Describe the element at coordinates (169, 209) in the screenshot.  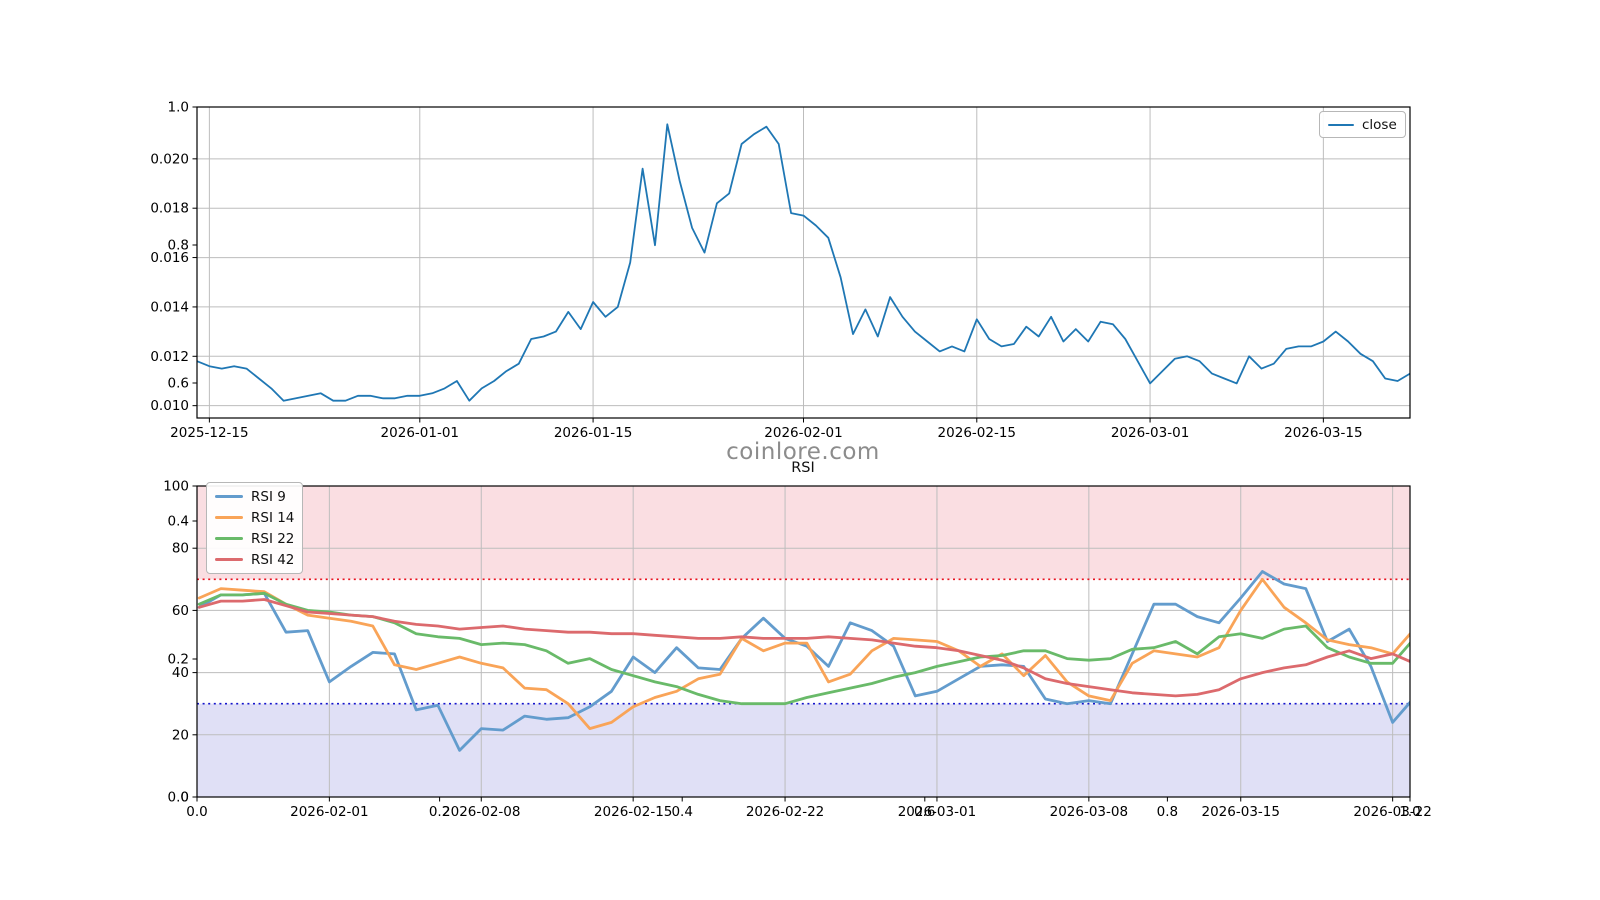
I see `y-tick-label: 0.018` at that location.